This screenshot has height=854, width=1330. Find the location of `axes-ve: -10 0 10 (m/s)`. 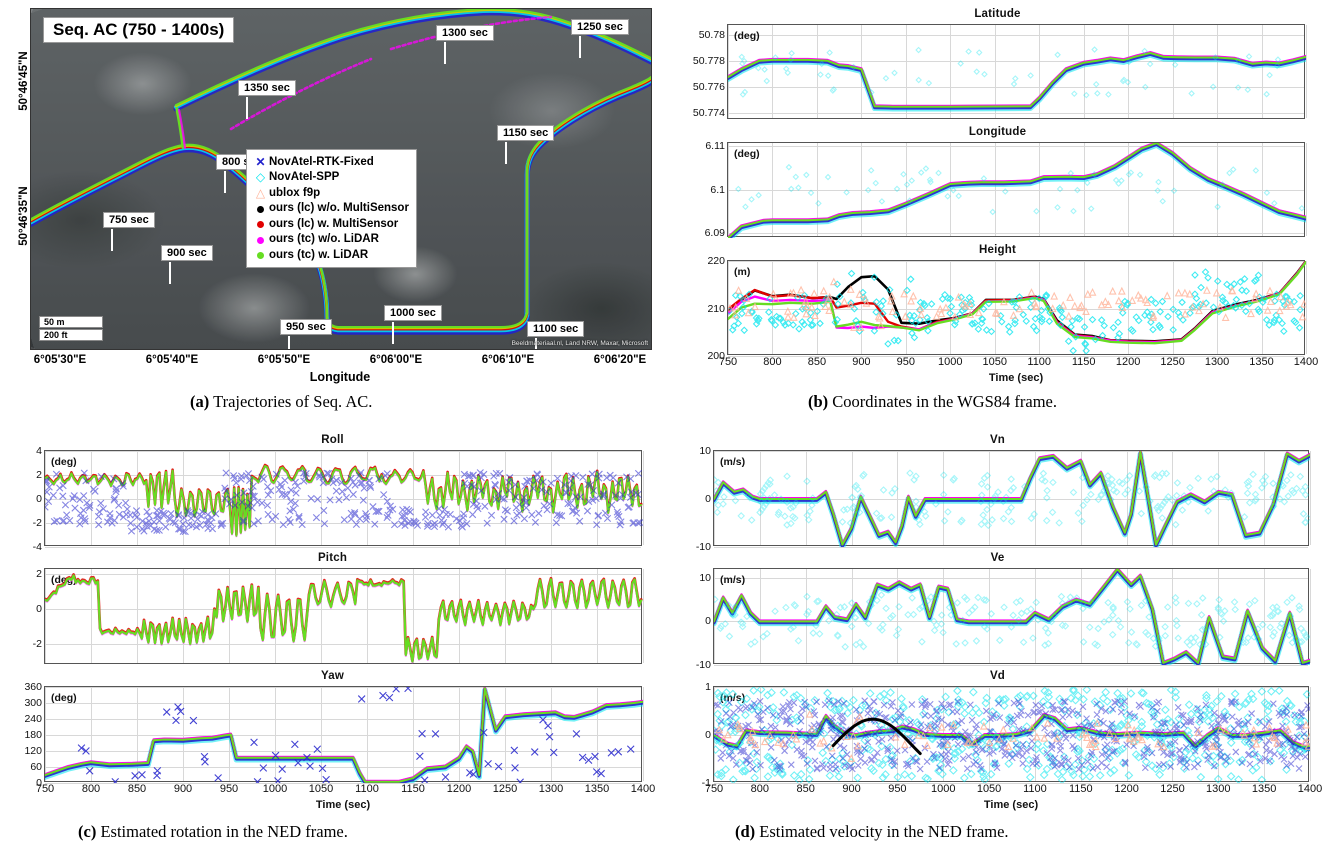

axes-ve: -10 0 10 (m/s) is located at coordinates (1003, 619).